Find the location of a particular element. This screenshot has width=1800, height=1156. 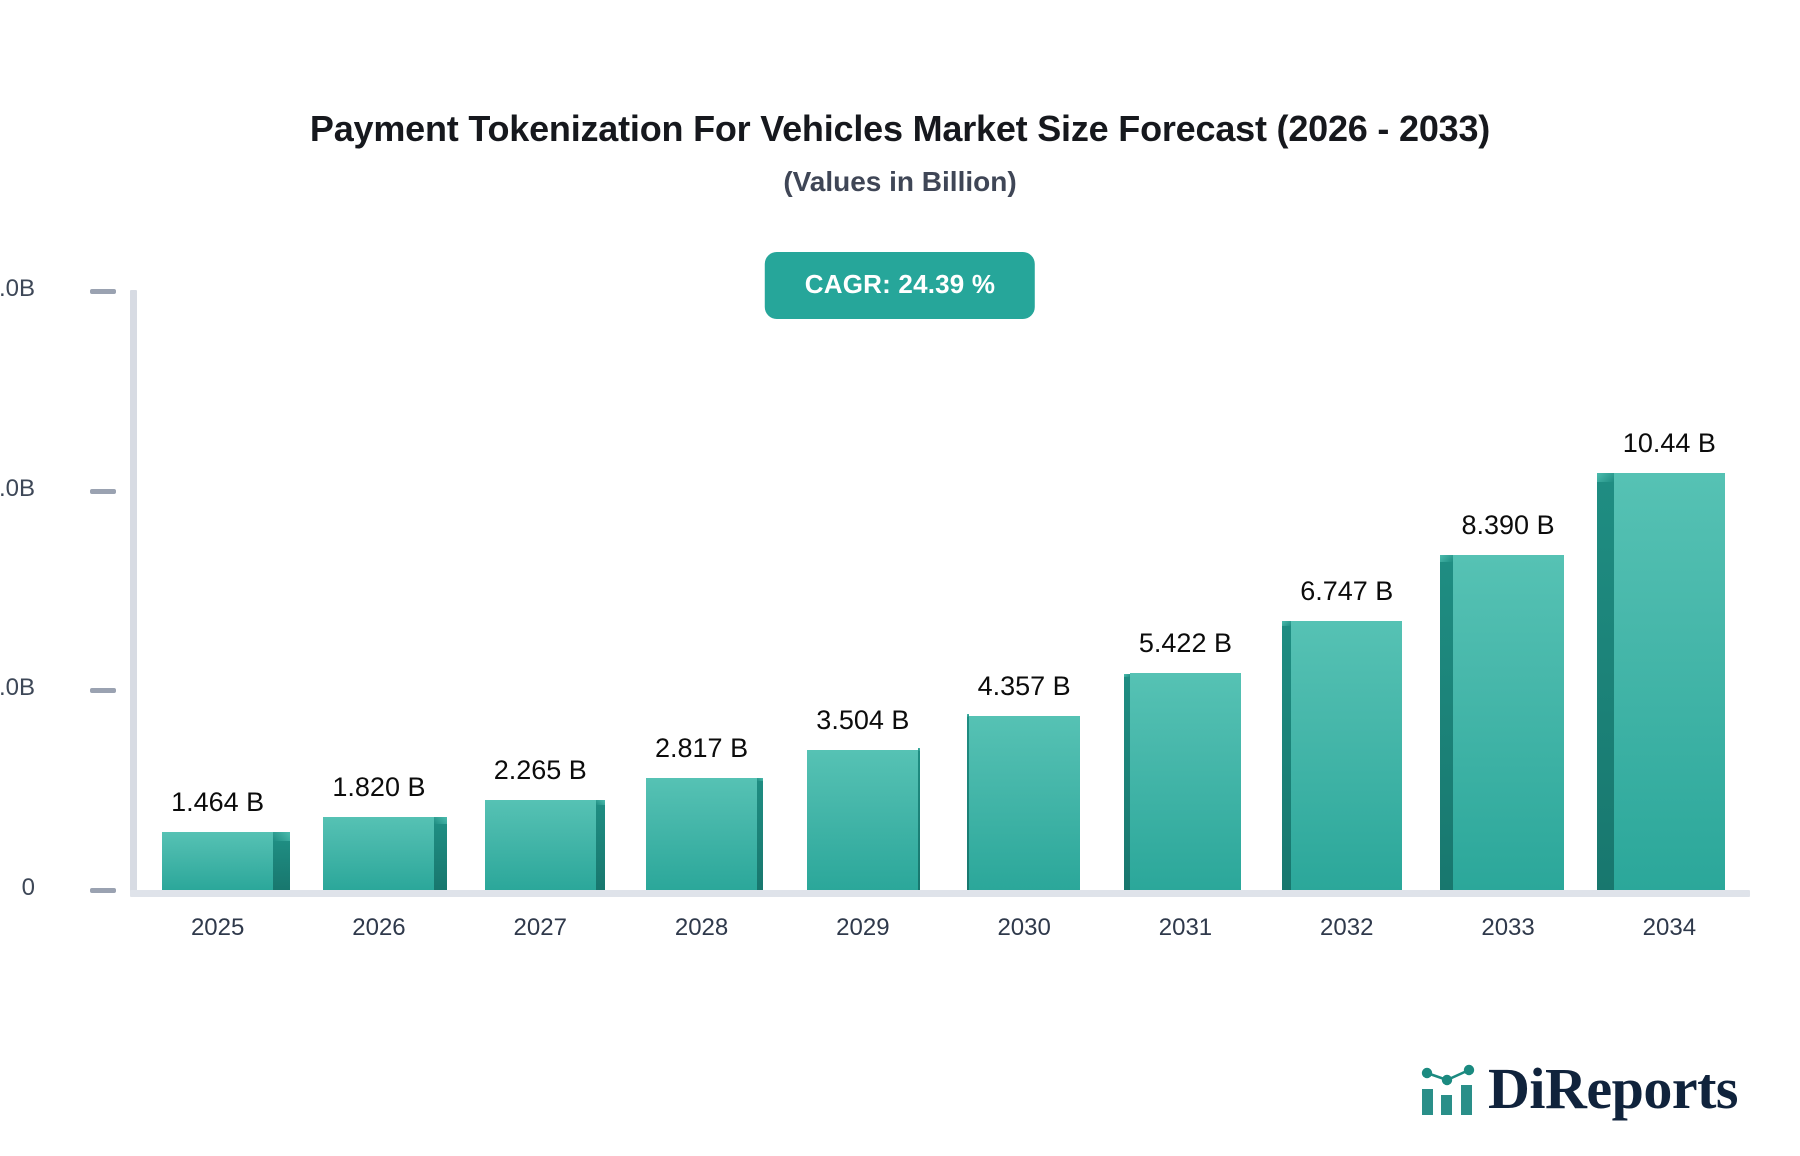

bar-group: 10.44 B 2034 is located at coordinates (1660, 615).